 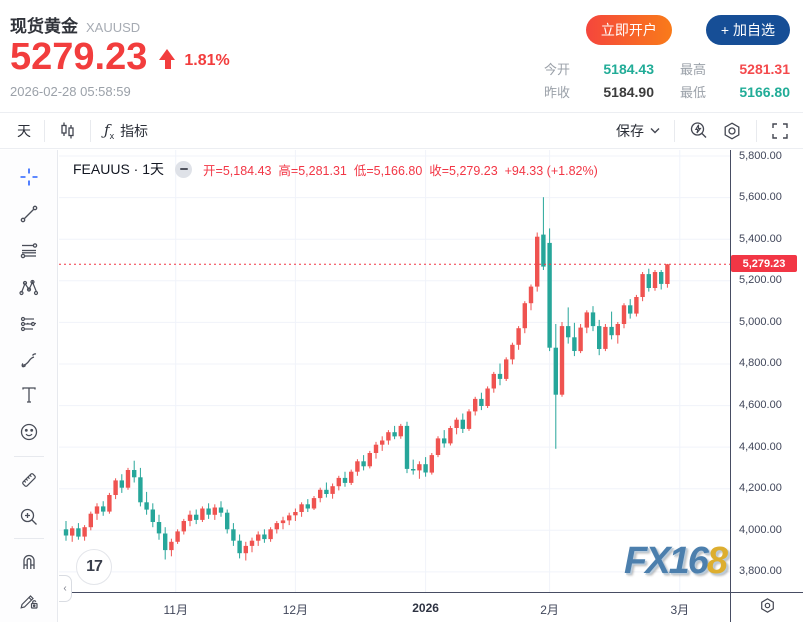 I want to click on settings-gear-icon, so click(x=732, y=131).